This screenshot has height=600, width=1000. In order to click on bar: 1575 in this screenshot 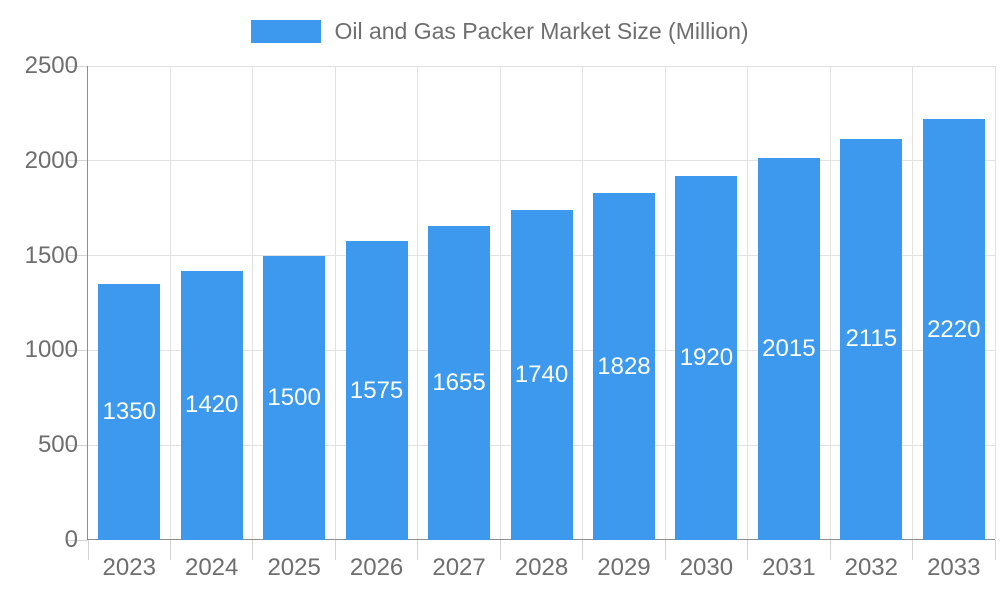, I will do `click(376, 390)`.